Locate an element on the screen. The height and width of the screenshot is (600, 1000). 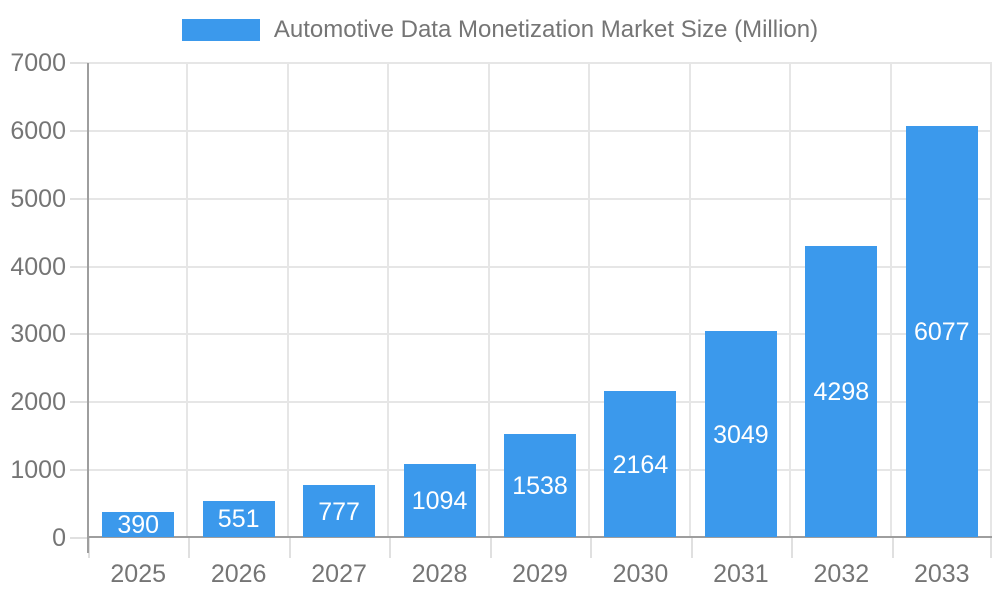
bar-value-label: 390 is located at coordinates (138, 524).